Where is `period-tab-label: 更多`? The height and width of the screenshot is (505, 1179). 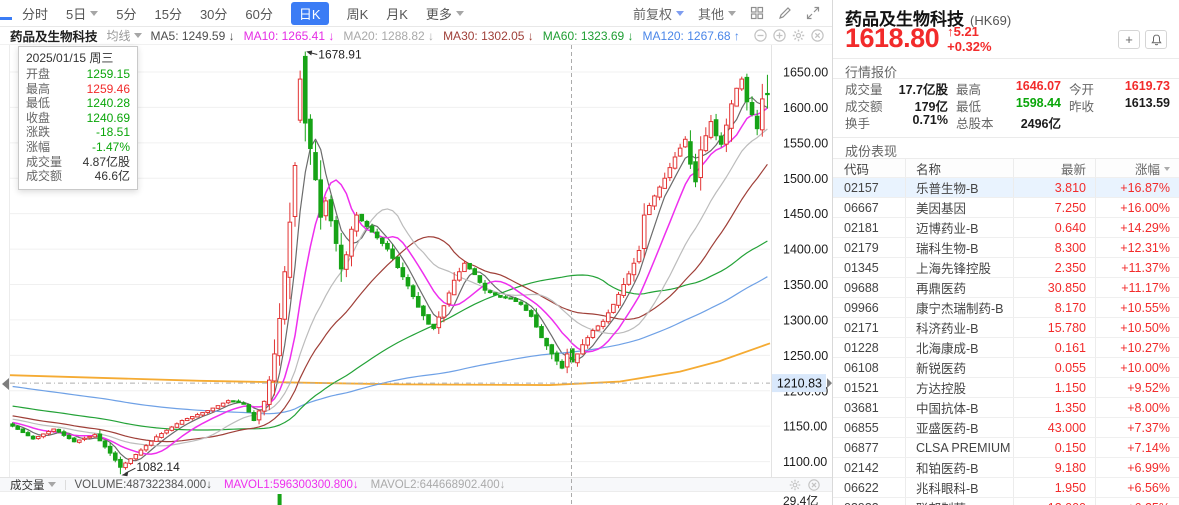
period-tab-label: 更多 is located at coordinates (438, 14).